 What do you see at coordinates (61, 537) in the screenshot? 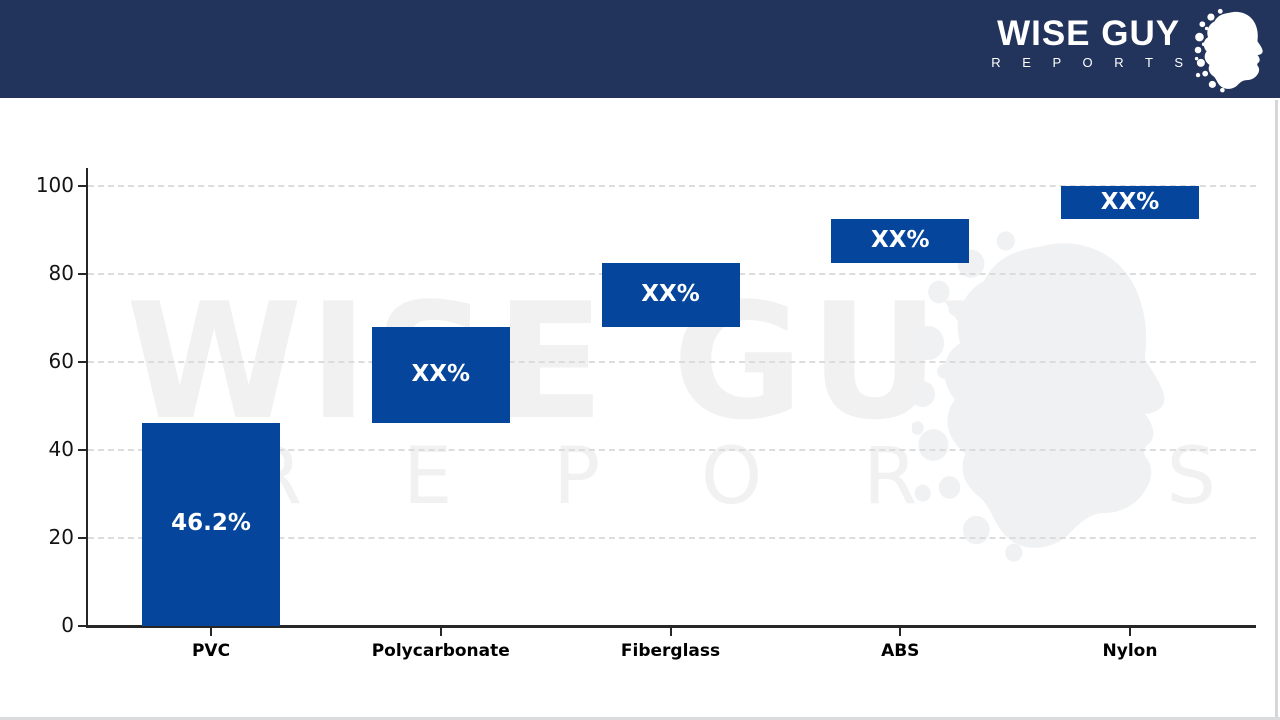
I see `y-tick-label-20: 20` at bounding box center [61, 537].